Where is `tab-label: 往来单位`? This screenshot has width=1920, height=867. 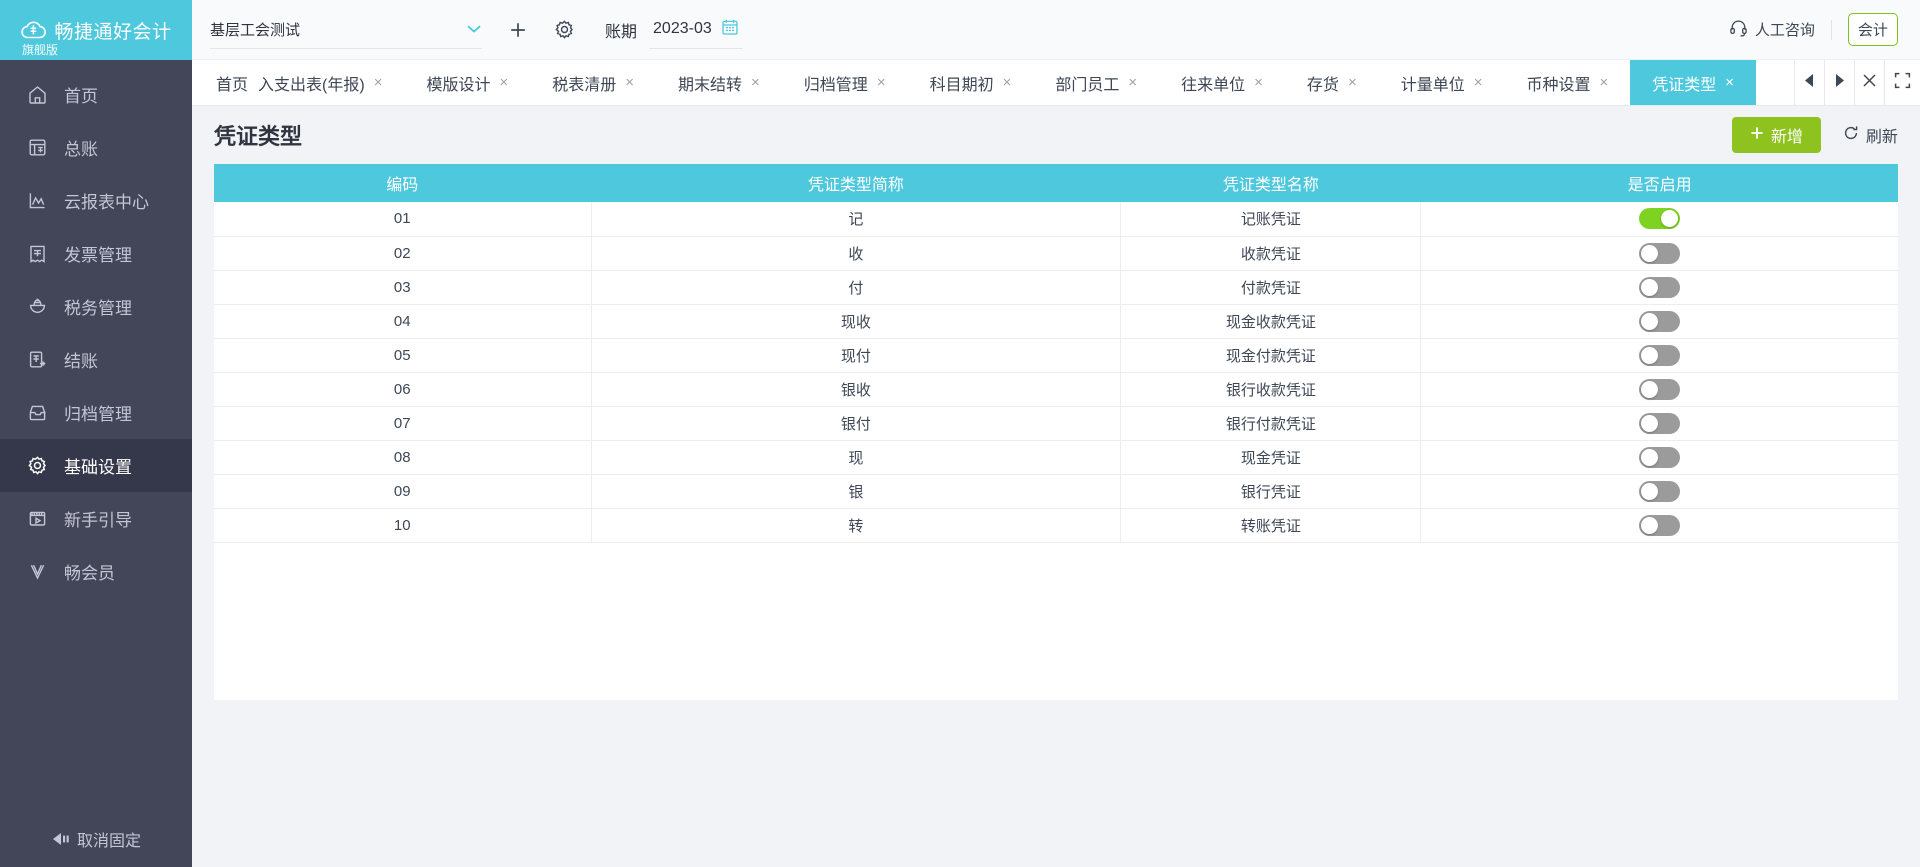 tab-label: 往来单位 is located at coordinates (1213, 85).